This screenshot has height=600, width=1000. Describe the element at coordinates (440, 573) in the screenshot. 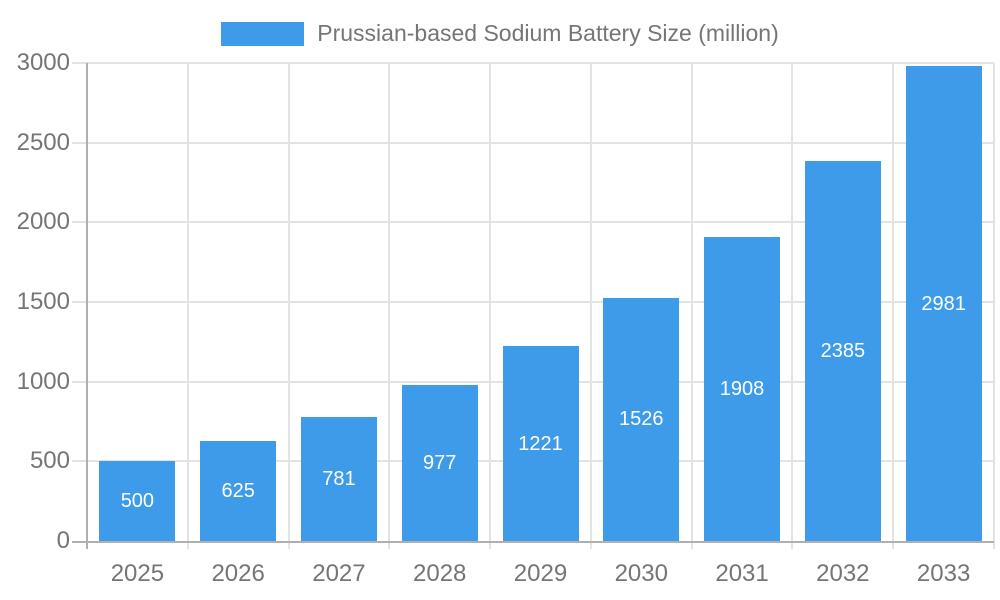

I see `x-axis-tick-label: 2028` at that location.